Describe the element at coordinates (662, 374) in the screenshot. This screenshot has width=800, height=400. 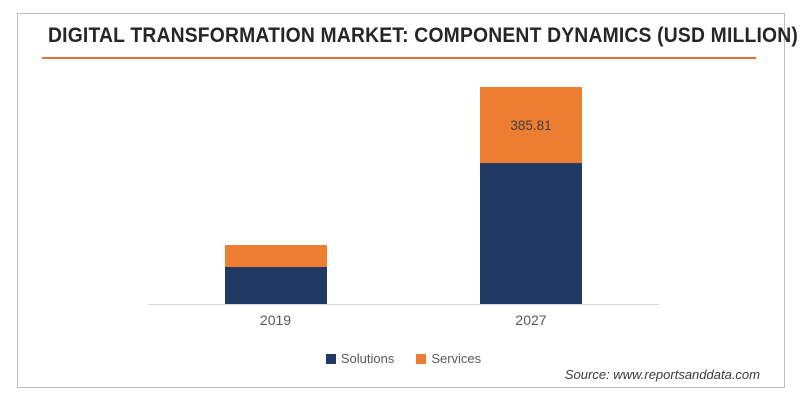
I see `source-credit: Source: www.reportsanddata.com` at that location.